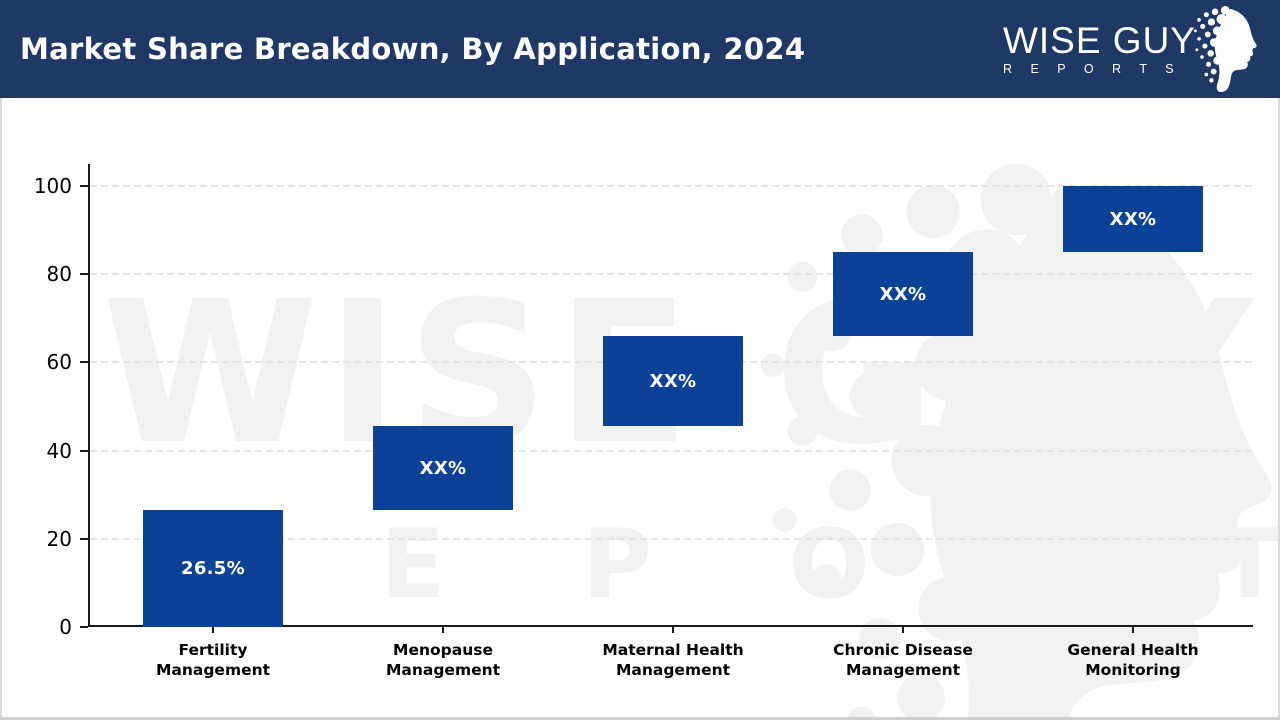 The width and height of the screenshot is (1280, 720). Describe the element at coordinates (89, 395) in the screenshot. I see `y-axis-line` at that location.